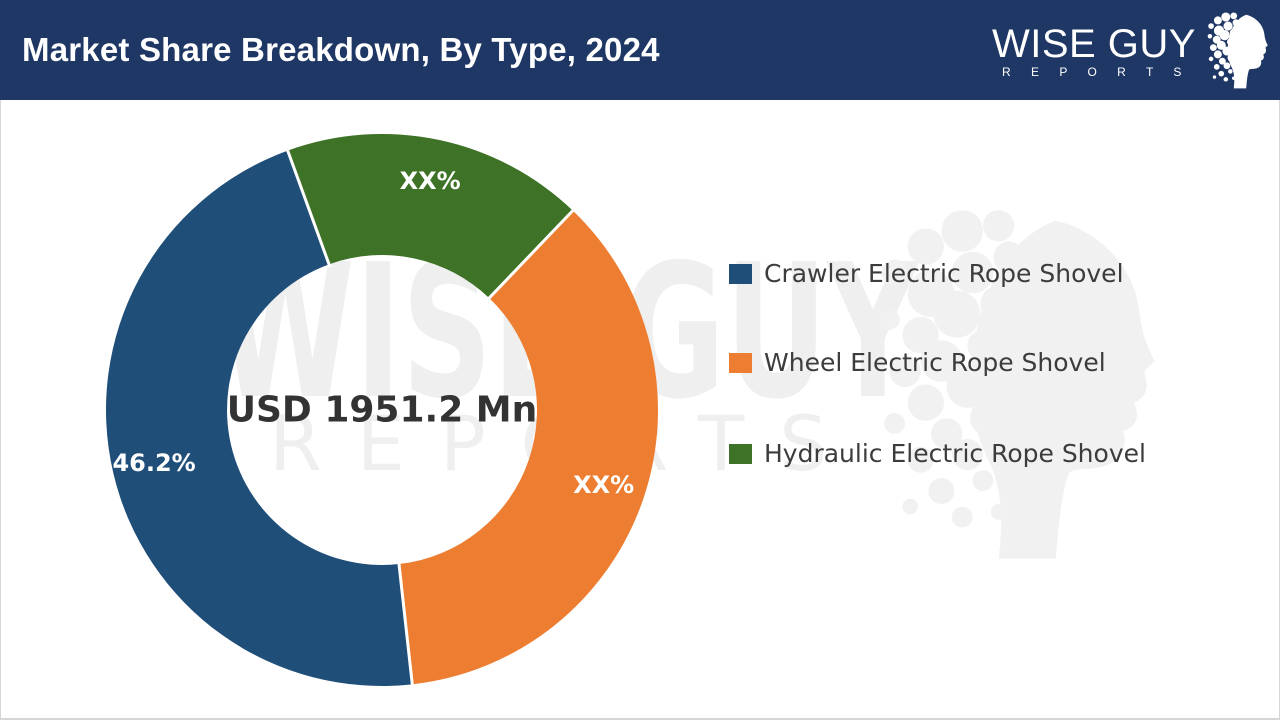  I want to click on wise-guy-logo: WISE GUY R E P O R T S, so click(1131, 51).